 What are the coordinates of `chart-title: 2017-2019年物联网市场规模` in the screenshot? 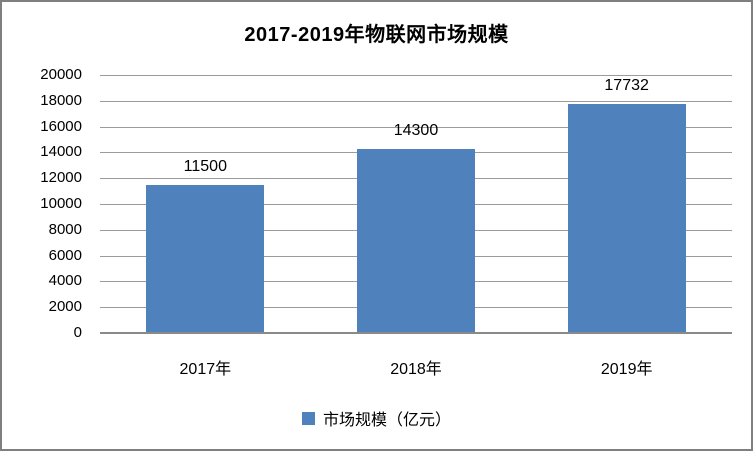 It's located at (376, 35).